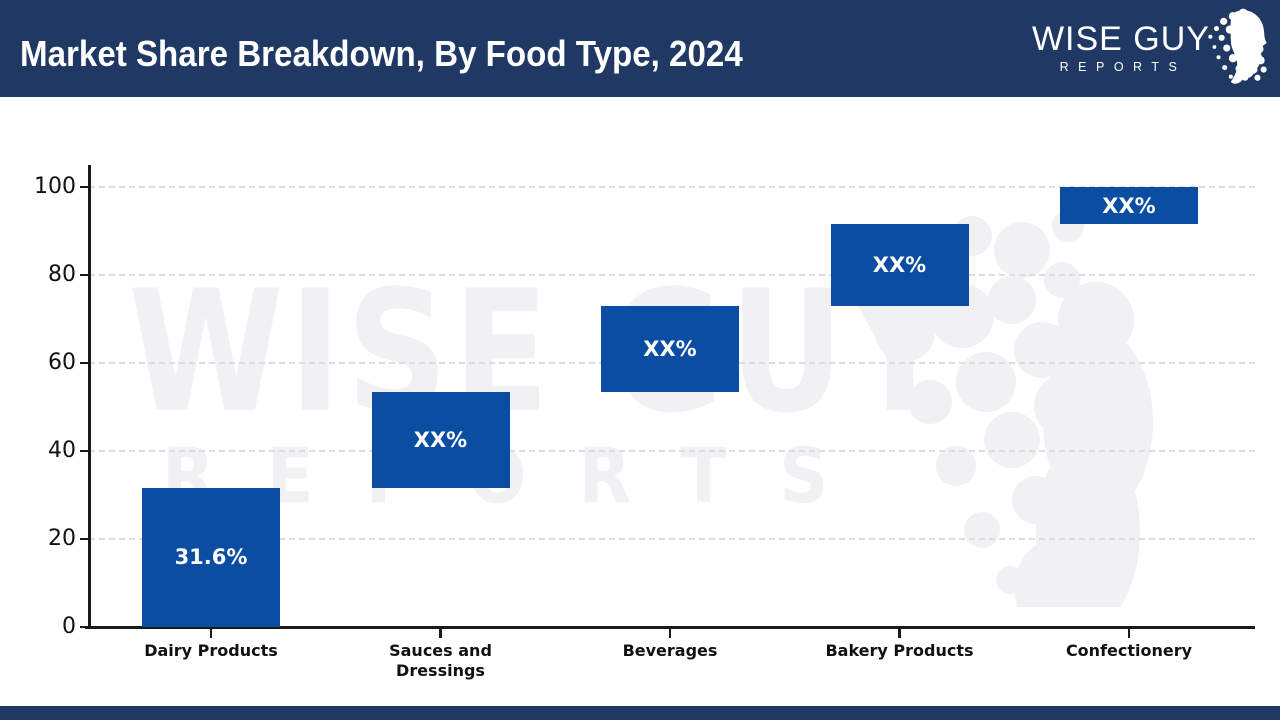 The image size is (1280, 720). I want to click on bar-value-label: 31.6%, so click(211, 557).